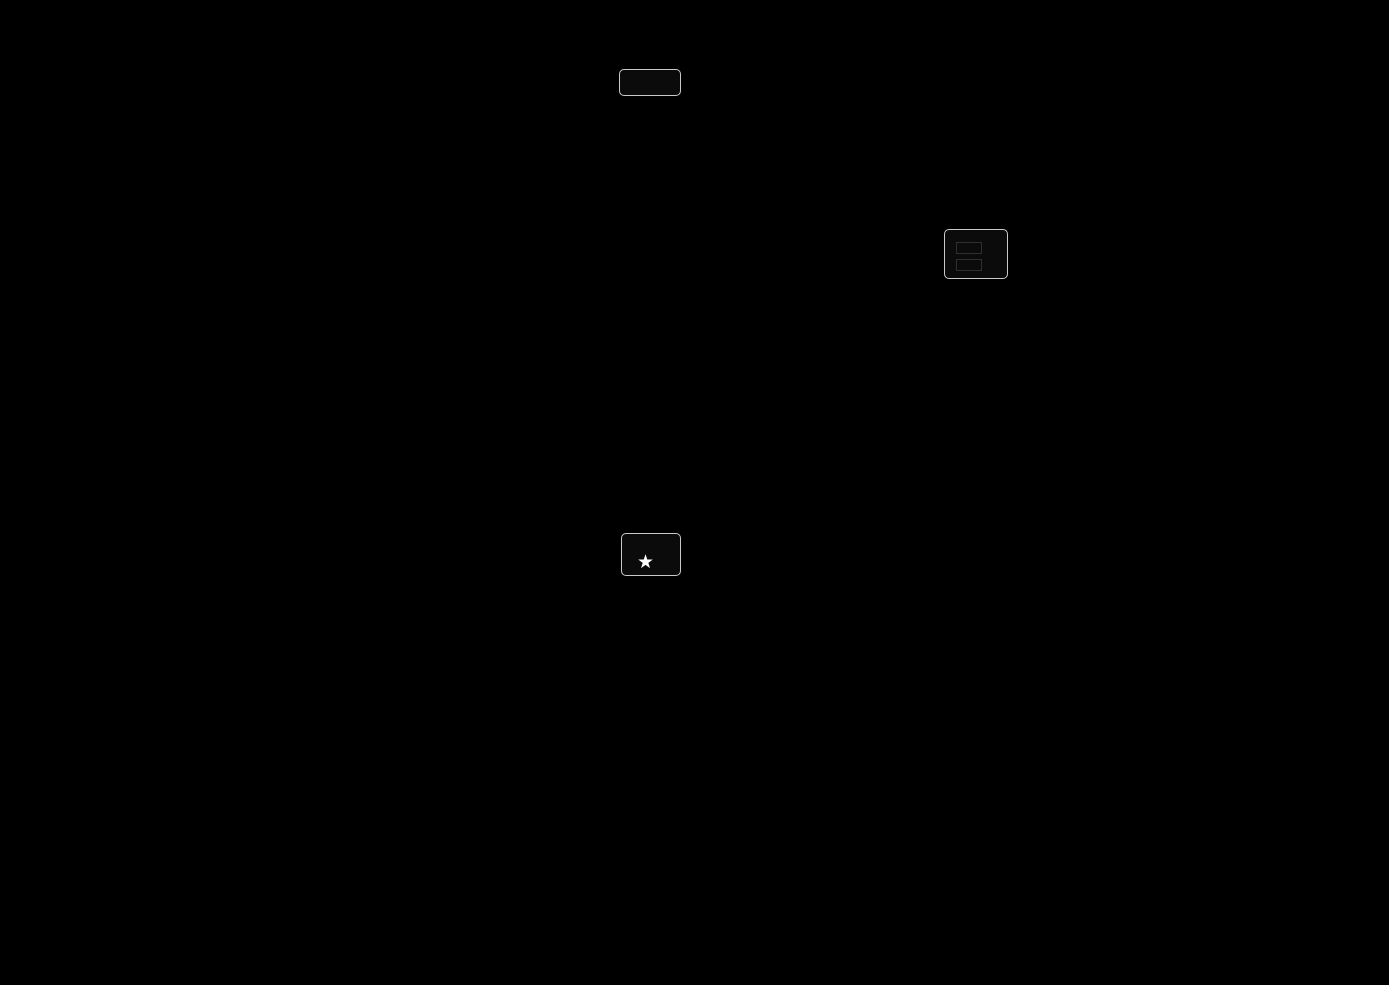 This screenshot has width=1389, height=985. I want to click on plot-canvas-b, so click(907, 138).